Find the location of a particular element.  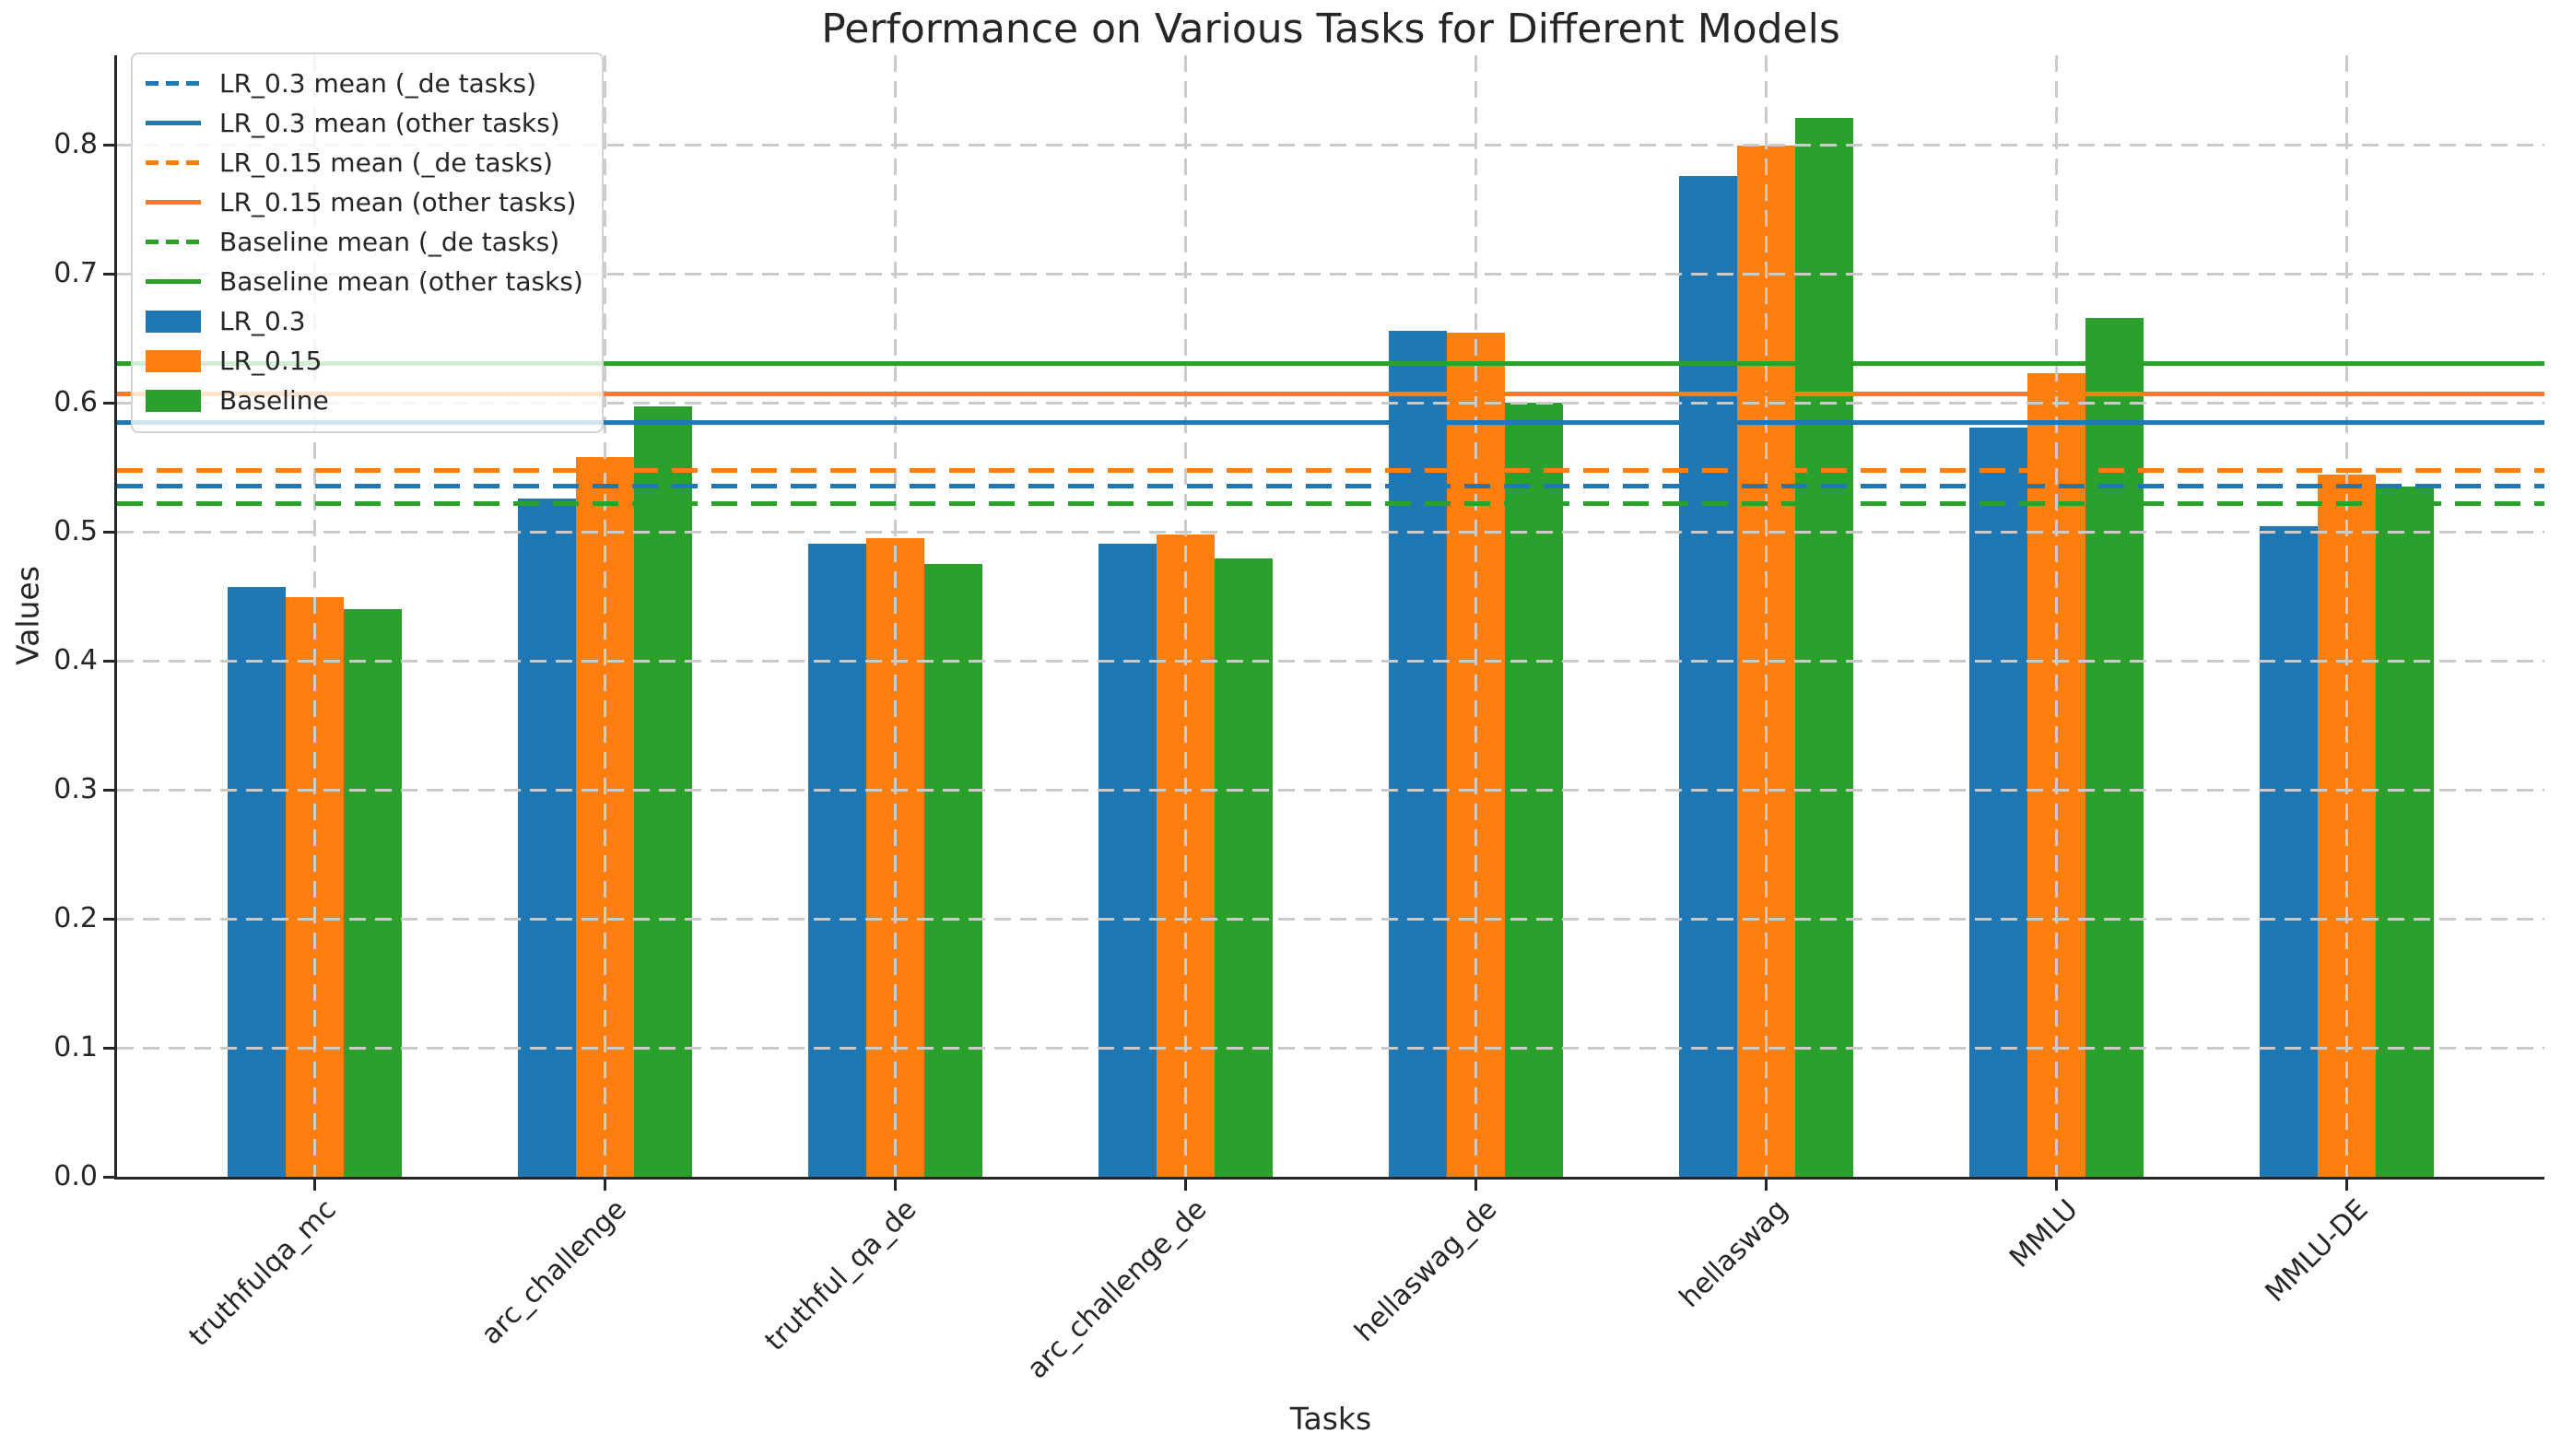

y-tick-label: 0.0 is located at coordinates (75, 1176).